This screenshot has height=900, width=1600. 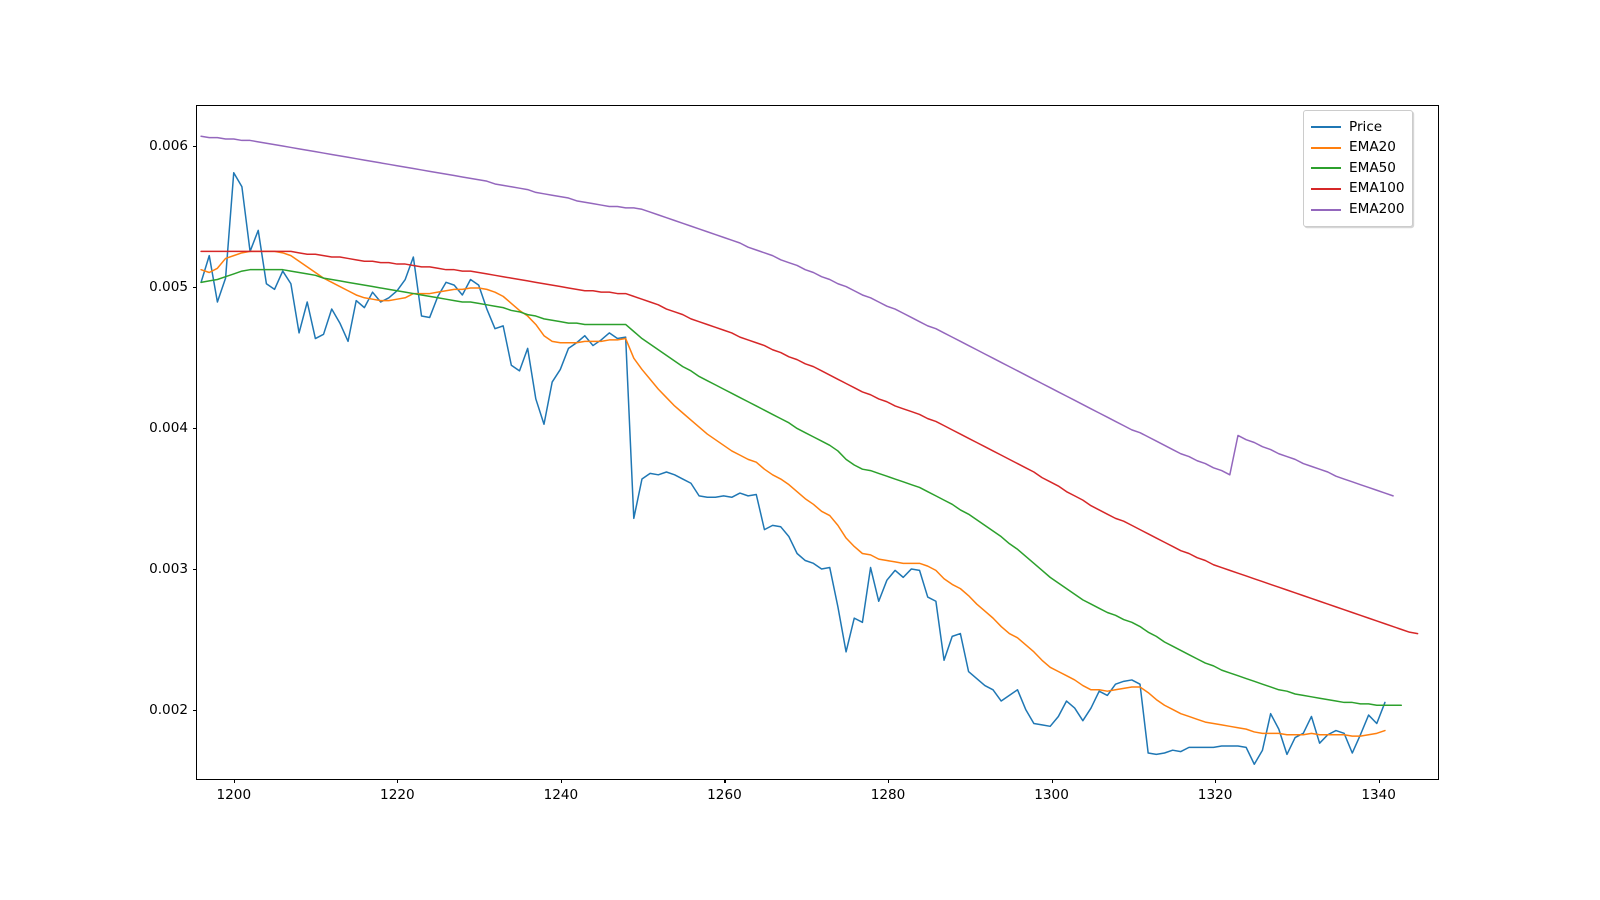 What do you see at coordinates (1215, 795) in the screenshot?
I see `x-tick-label: 1320` at bounding box center [1215, 795].